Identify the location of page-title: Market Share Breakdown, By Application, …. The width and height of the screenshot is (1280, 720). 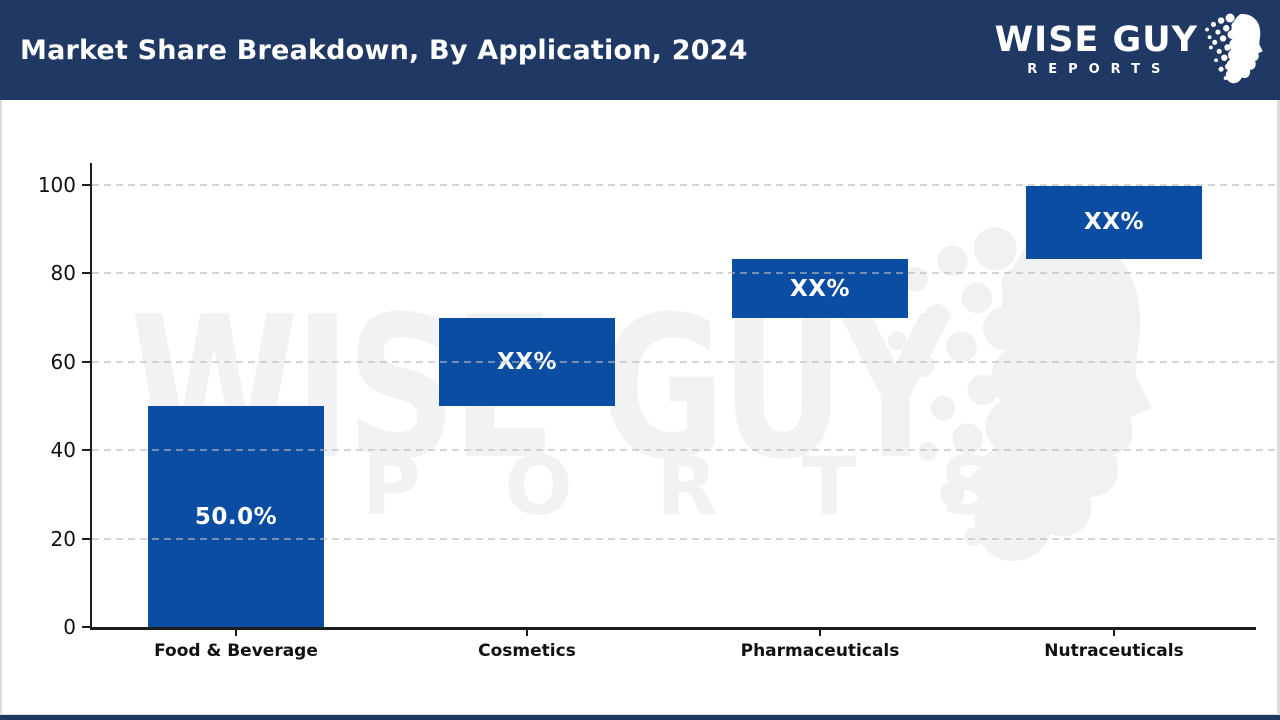
(384, 50).